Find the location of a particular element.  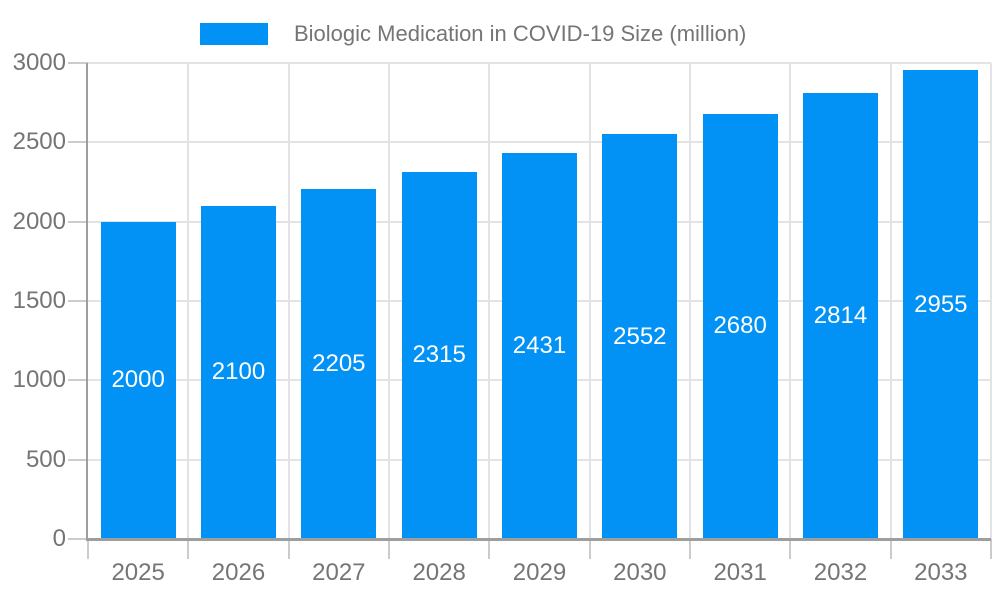

legend-swatch is located at coordinates (234, 34).